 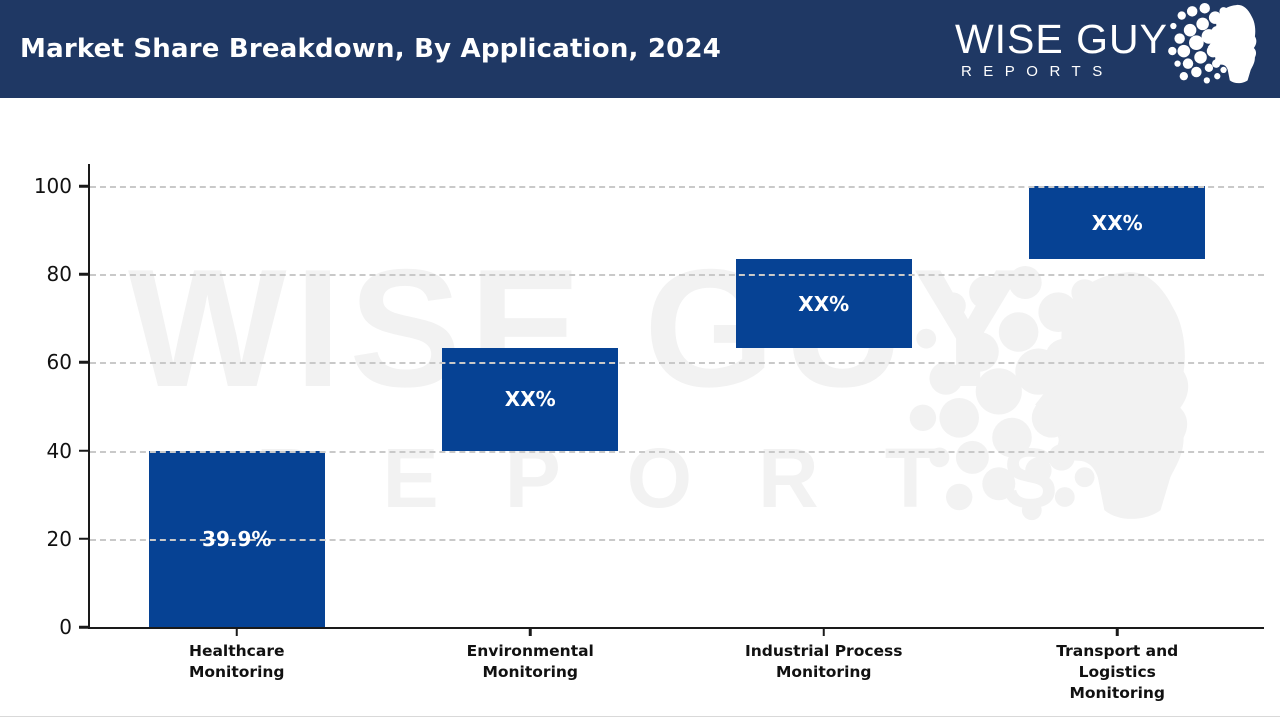 What do you see at coordinates (823, 631) in the screenshot?
I see `x-axis-tick-industrial-process-monitoring` at bounding box center [823, 631].